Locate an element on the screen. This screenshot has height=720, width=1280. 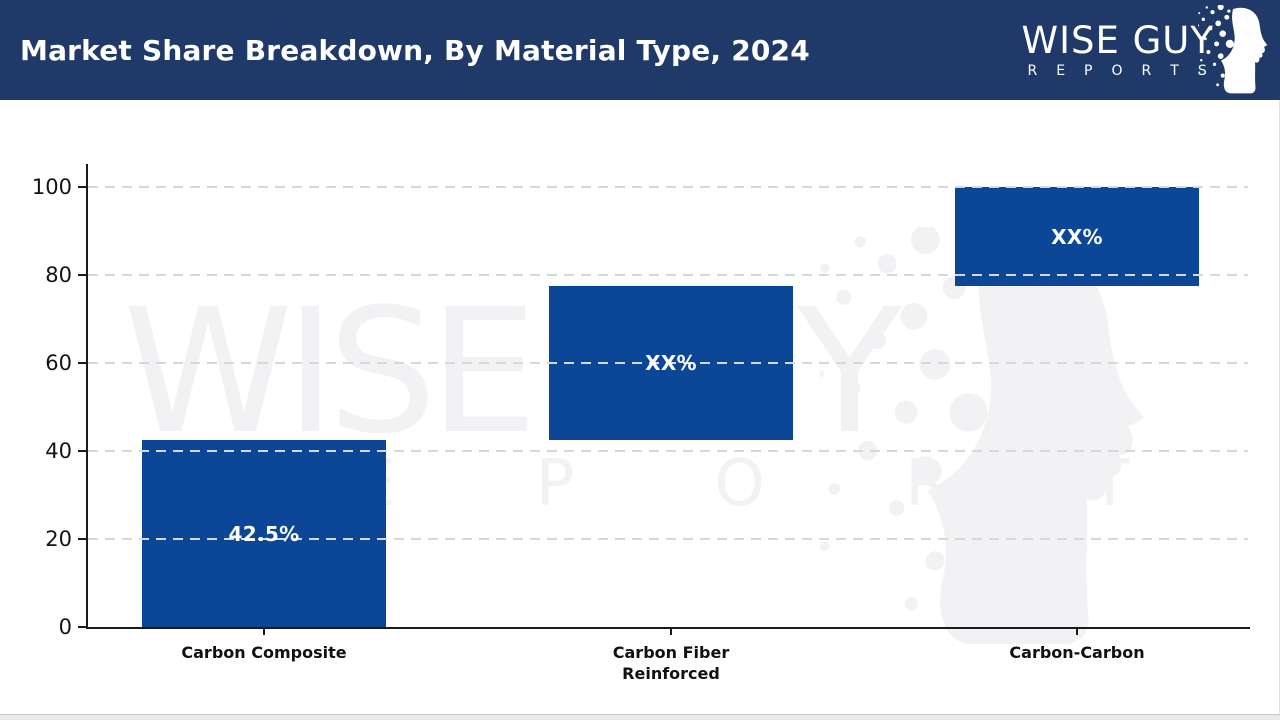
y-axis-line is located at coordinates (87, 396).